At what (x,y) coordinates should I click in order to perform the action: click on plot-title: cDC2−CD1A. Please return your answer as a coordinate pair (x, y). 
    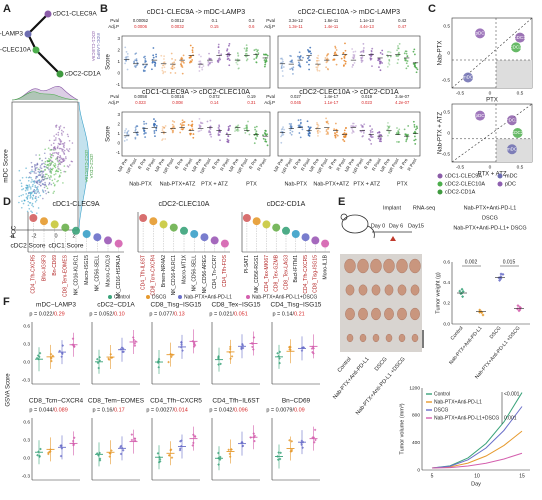
    Looking at the image, I should click on (116, 305).